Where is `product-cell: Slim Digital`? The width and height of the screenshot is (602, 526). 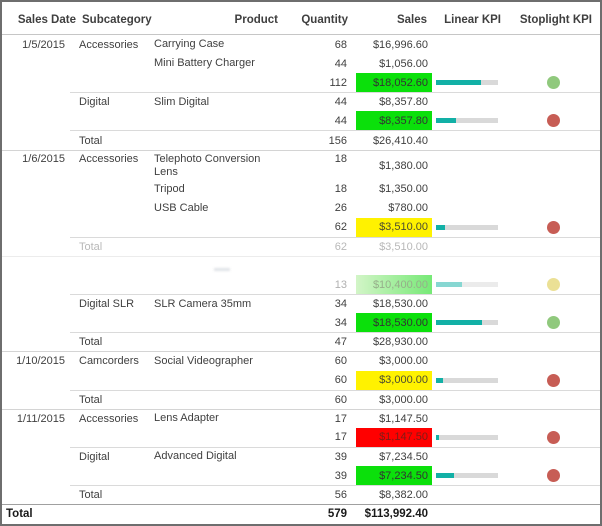
product-cell: Slim Digital is located at coordinates (215, 101).